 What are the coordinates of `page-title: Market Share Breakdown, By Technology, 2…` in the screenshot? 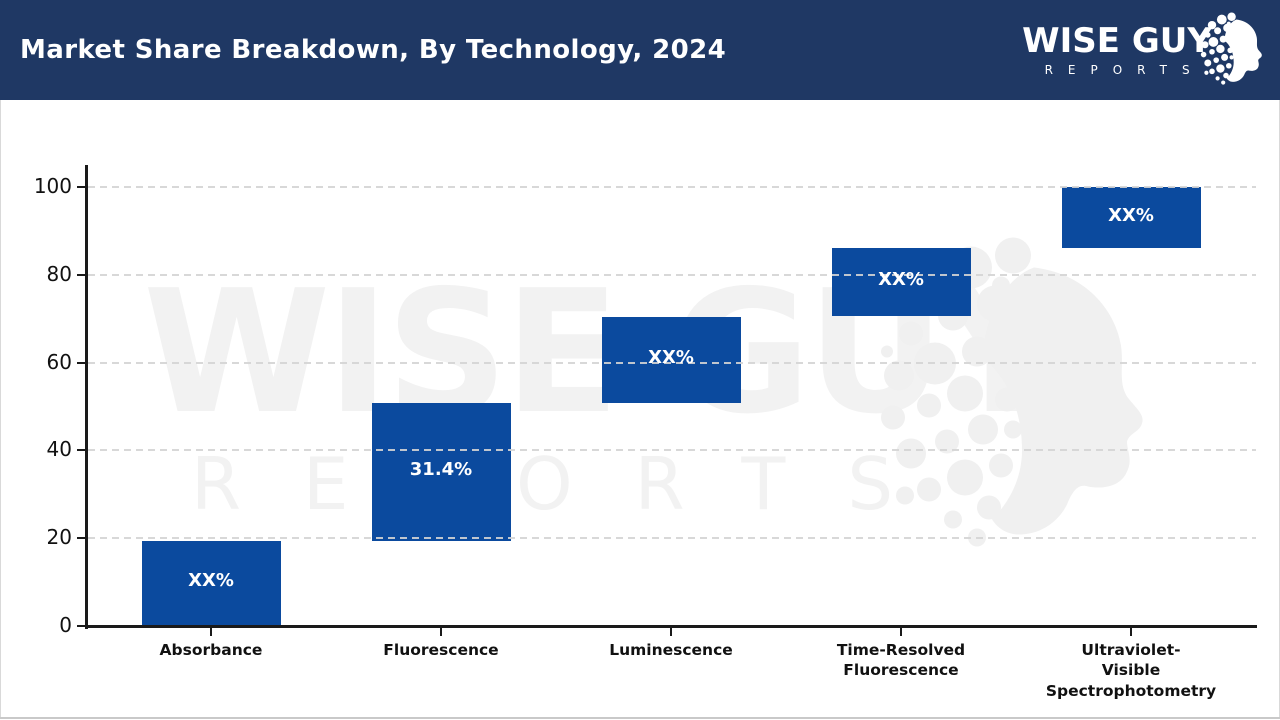 It's located at (373, 50).